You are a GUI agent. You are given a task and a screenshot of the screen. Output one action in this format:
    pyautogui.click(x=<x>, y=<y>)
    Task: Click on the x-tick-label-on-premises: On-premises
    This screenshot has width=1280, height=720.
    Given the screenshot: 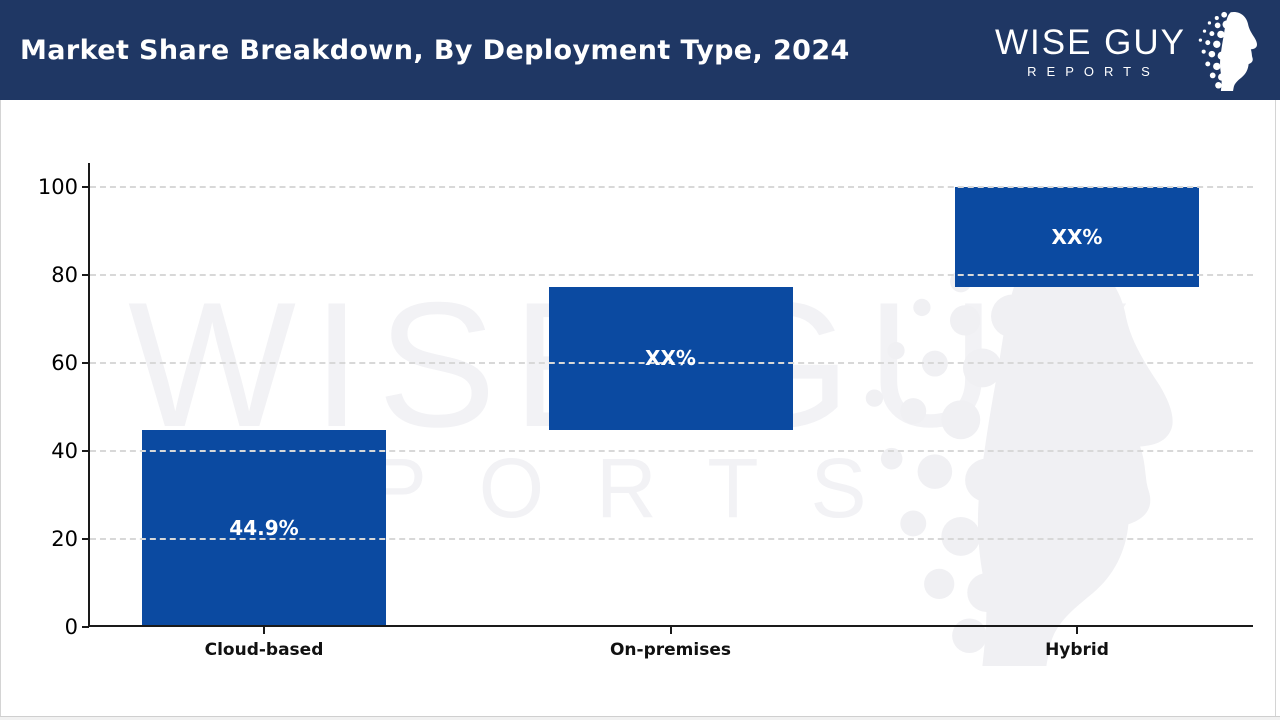 What is the action you would take?
    pyautogui.click(x=670, y=650)
    